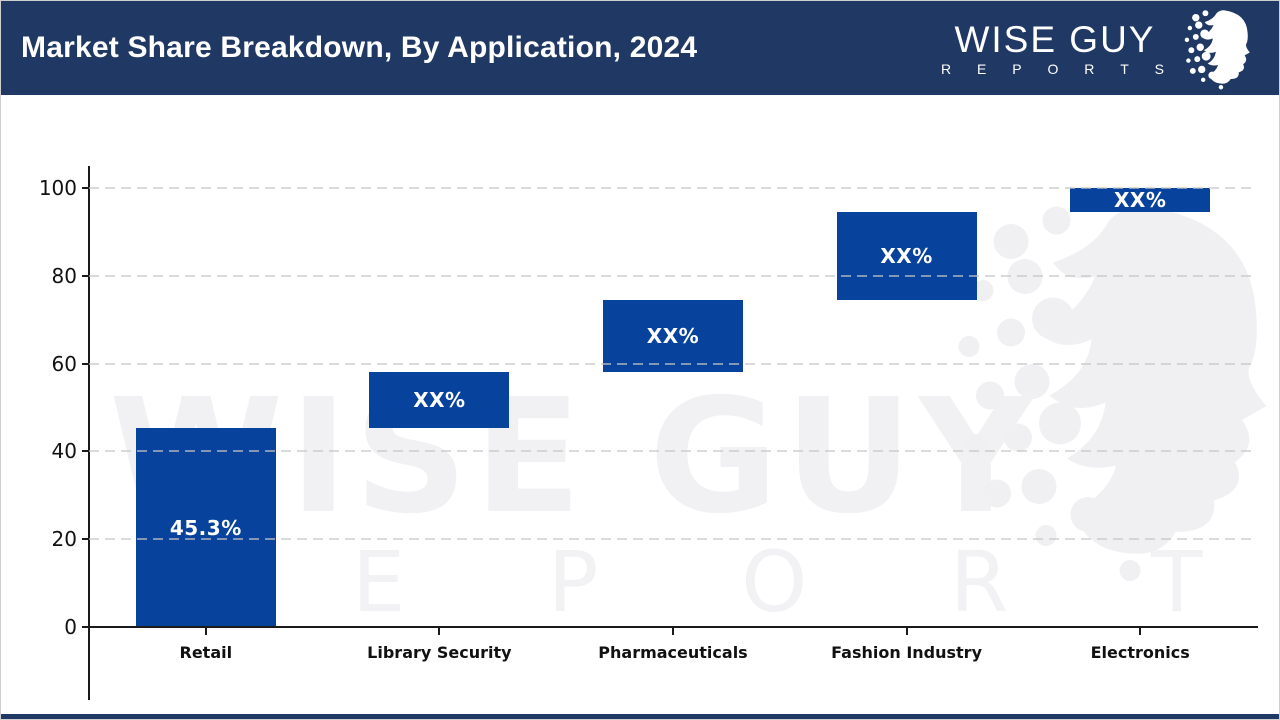  Describe the element at coordinates (64, 451) in the screenshot. I see `y-tick-label: 40` at that location.